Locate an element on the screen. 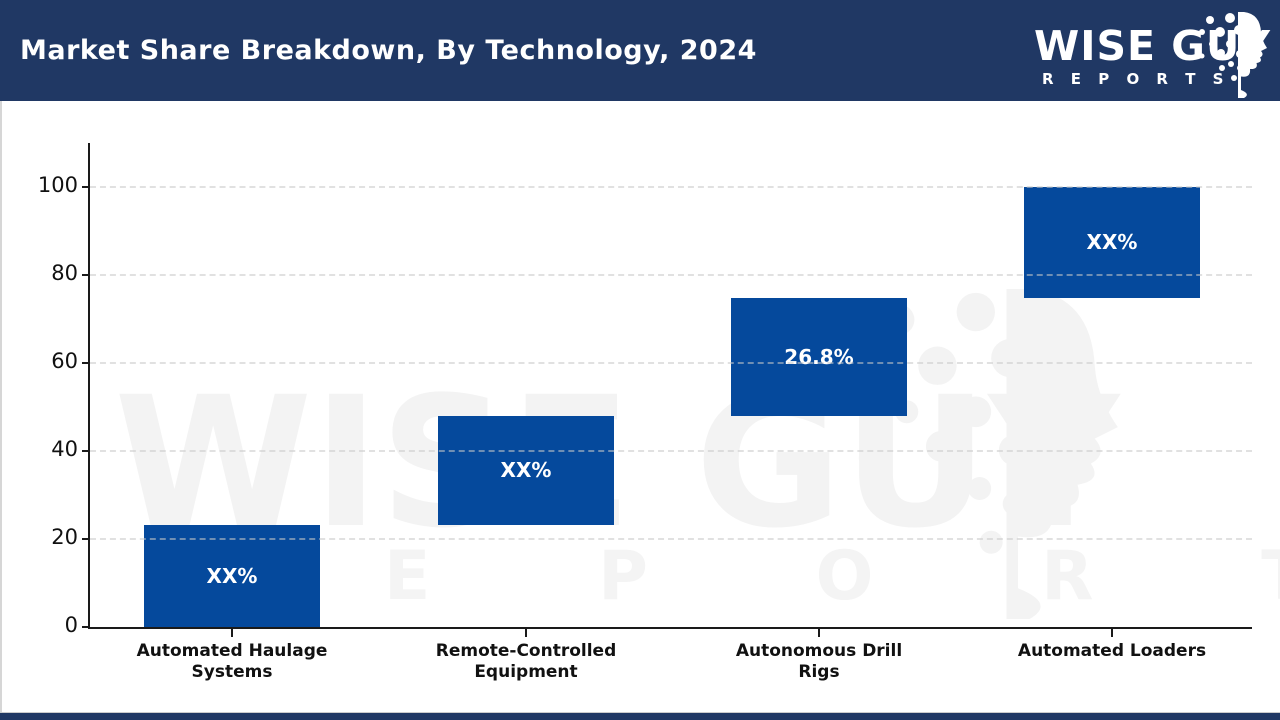 Image resolution: width=1280 pixels, height=720 pixels. footer-bar is located at coordinates (640, 716).